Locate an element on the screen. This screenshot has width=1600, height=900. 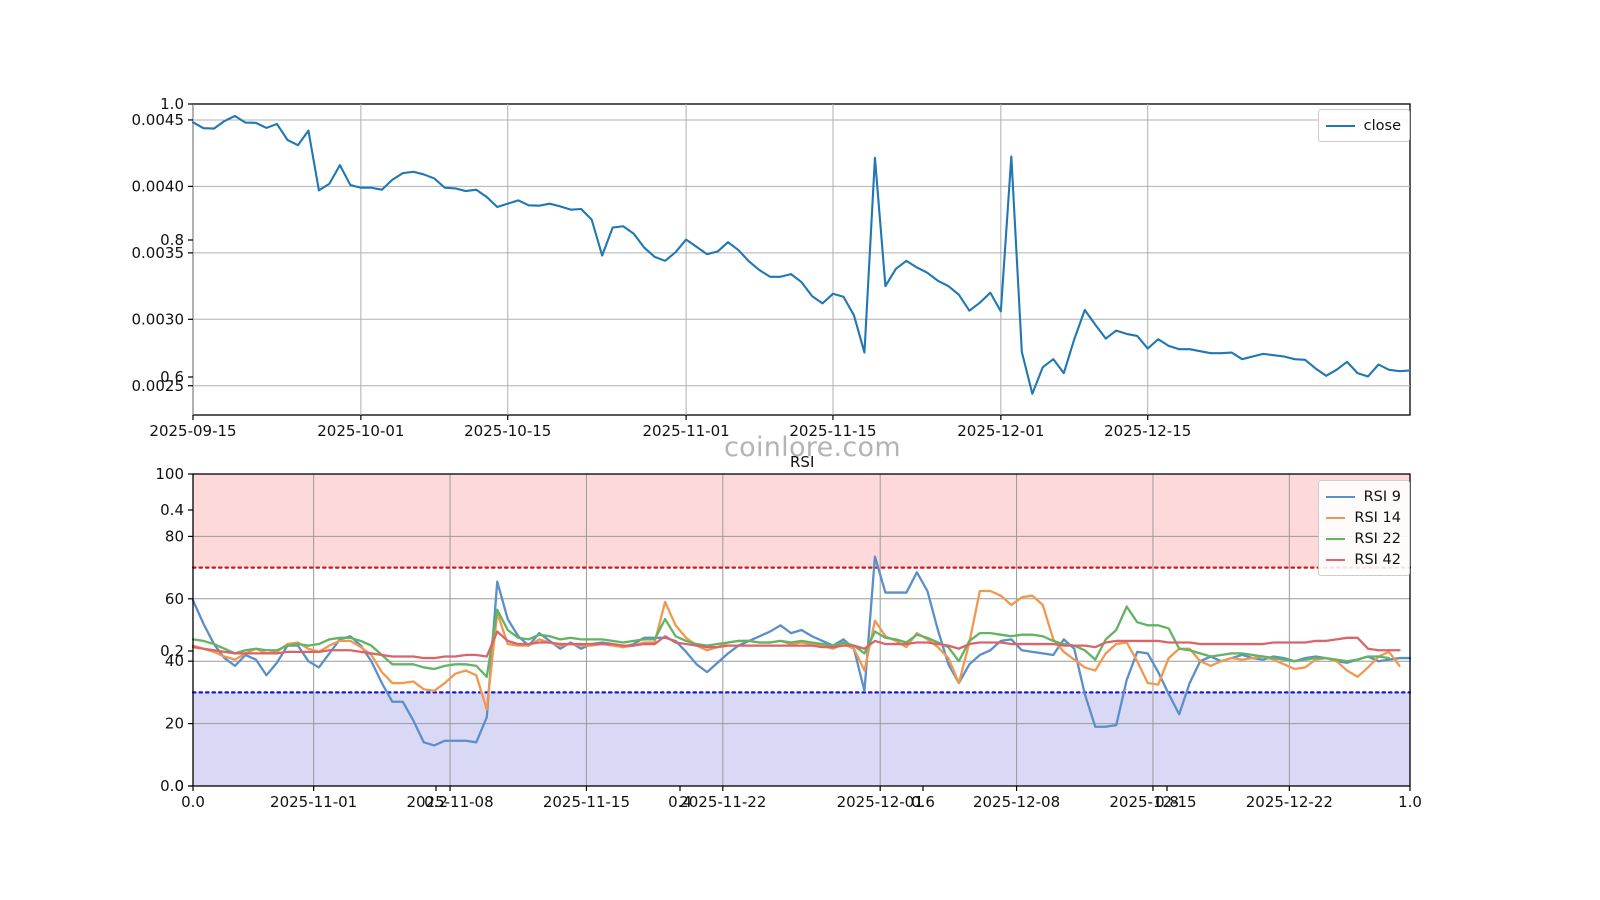
legend-label-rsi-22: RSI 22 is located at coordinates (1377, 538).